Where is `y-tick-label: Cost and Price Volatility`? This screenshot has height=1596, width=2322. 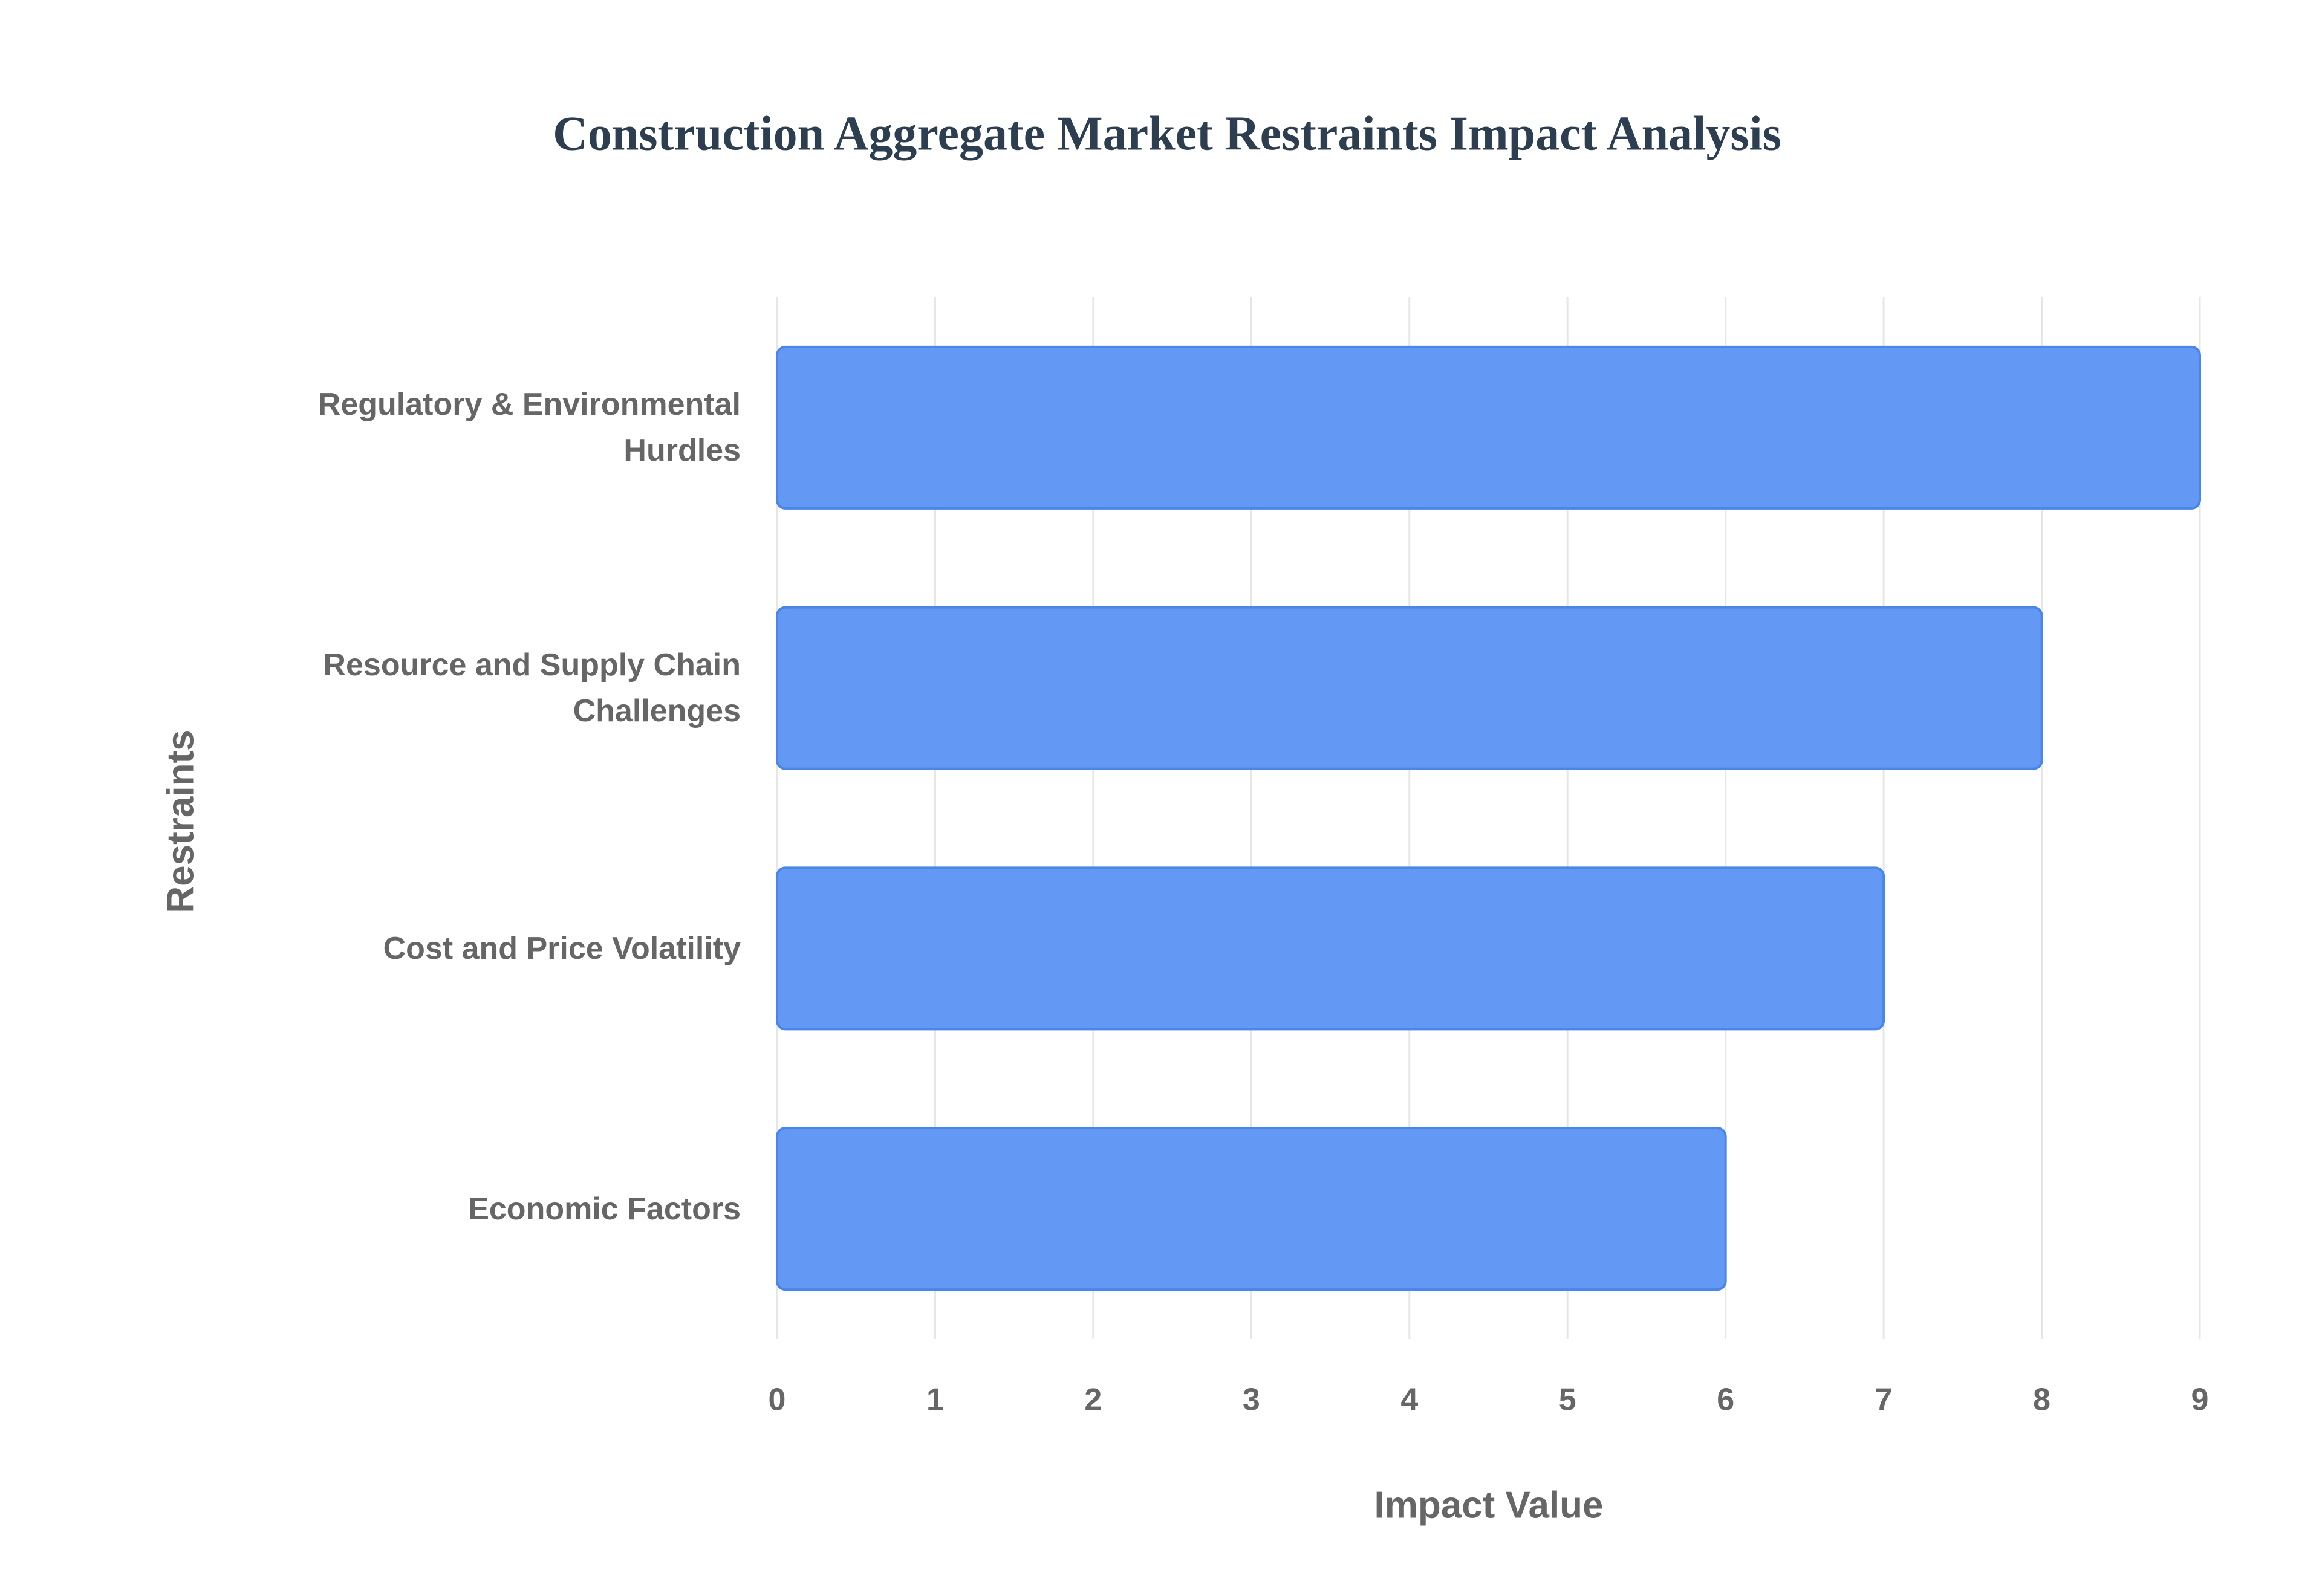 y-tick-label: Cost and Price Volatility is located at coordinates (562, 948).